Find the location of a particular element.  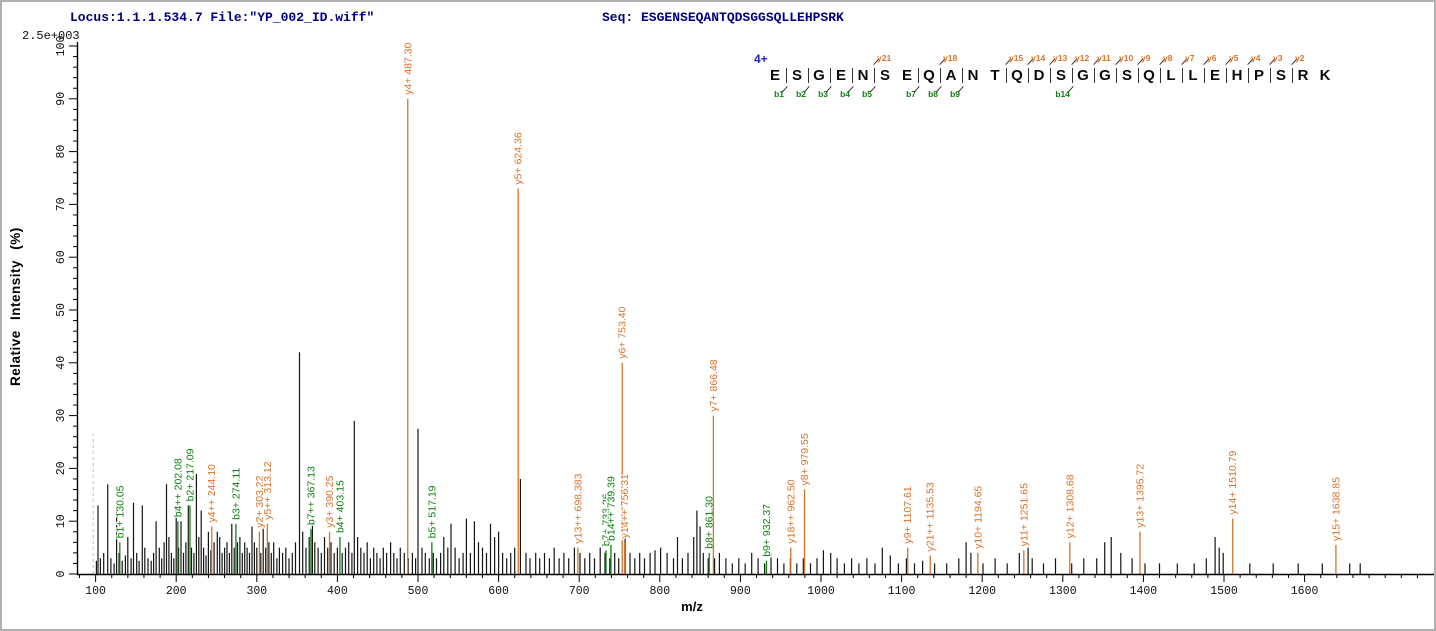

peak-label: b4+ 403.15 is located at coordinates (340, 506).